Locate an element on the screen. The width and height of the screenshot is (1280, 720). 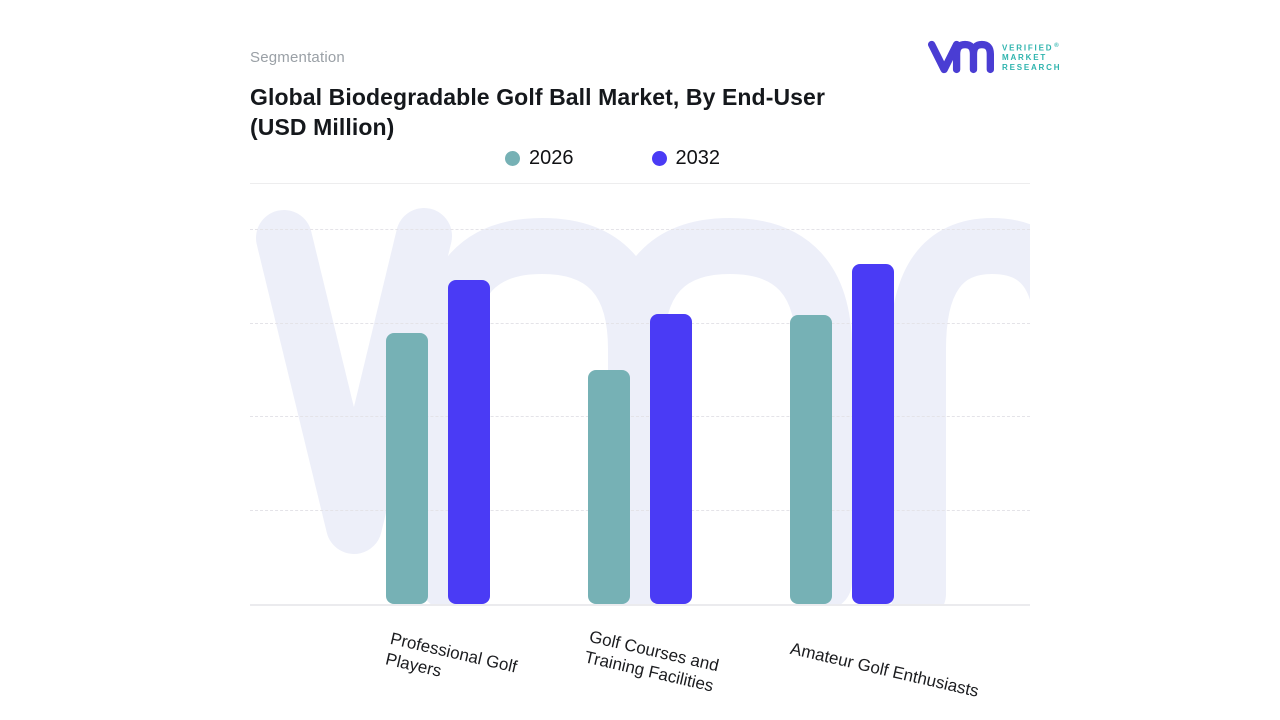
legend-swatch-2026 is located at coordinates (512, 158).